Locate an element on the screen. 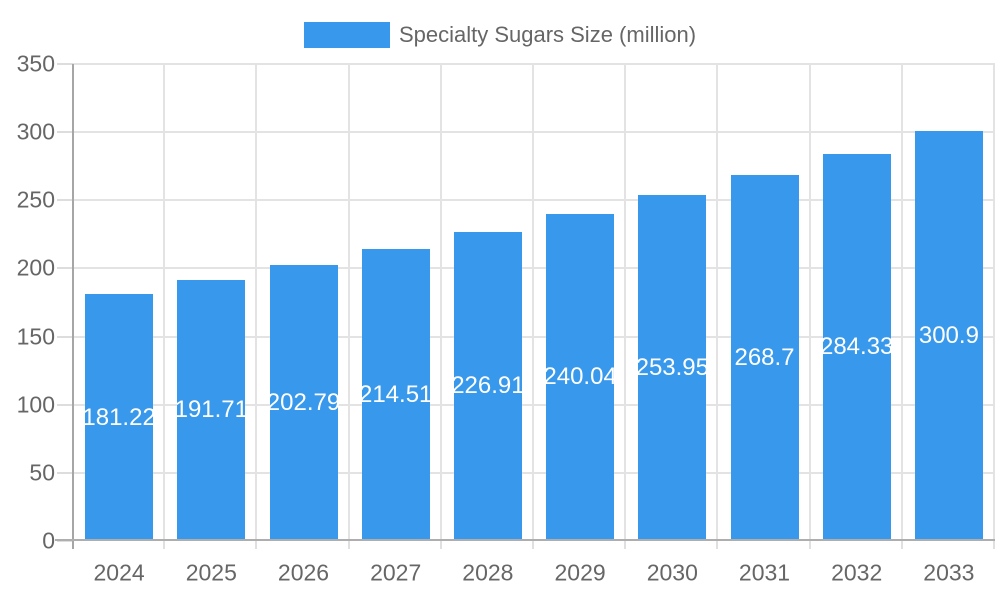 Image resolution: width=1000 pixels, height=600 pixels. bar-2029 is located at coordinates (580, 377).